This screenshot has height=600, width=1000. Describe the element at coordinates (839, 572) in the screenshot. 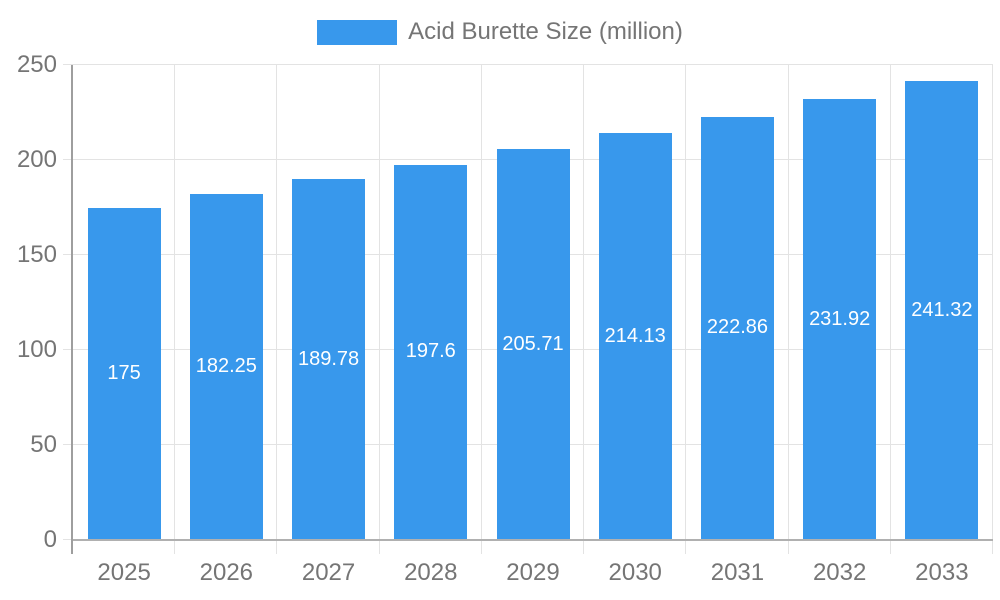

I see `x-axis-label: 2032` at that location.